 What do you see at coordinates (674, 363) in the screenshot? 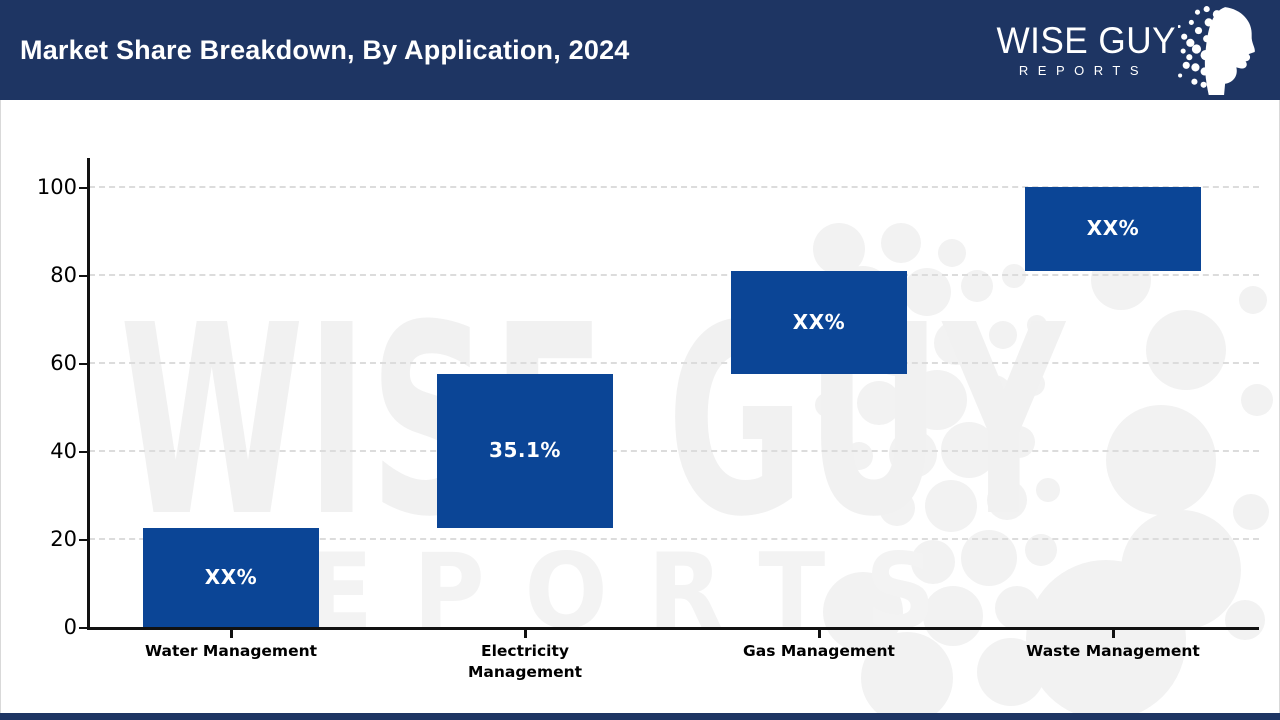
I see `gridline-y60` at bounding box center [674, 363].